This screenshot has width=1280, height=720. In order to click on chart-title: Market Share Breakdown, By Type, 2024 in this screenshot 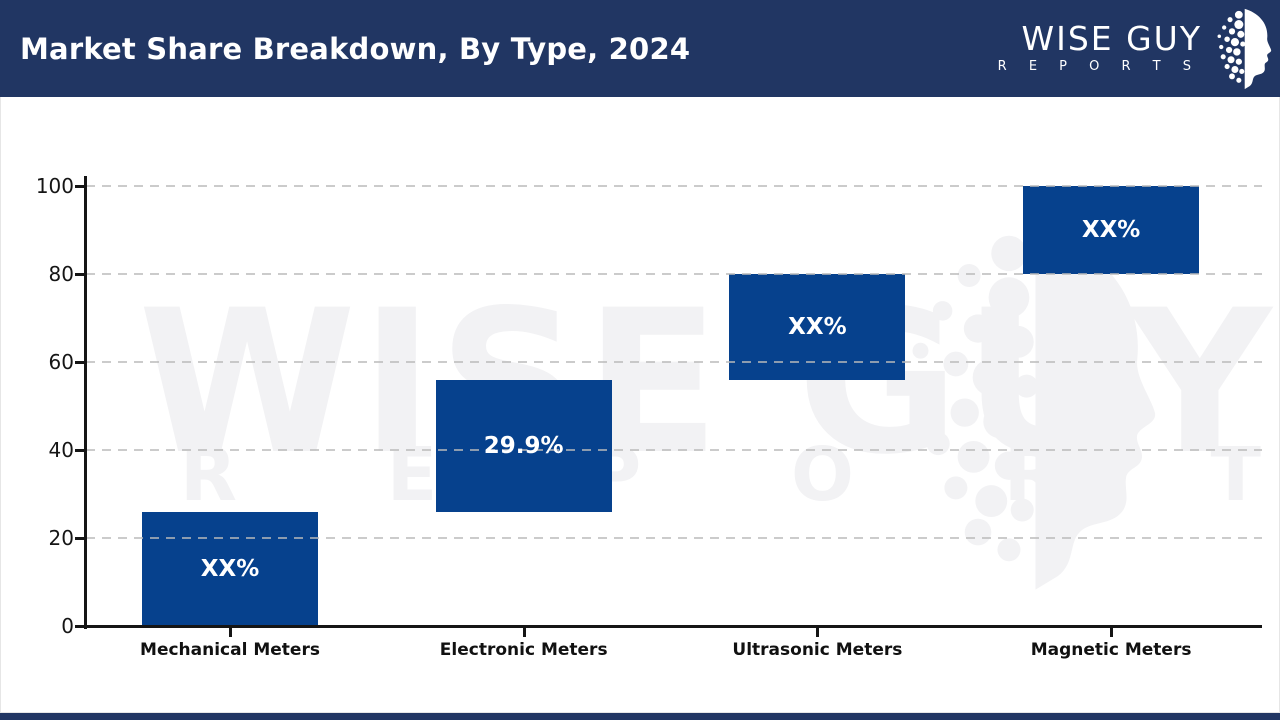, I will do `click(355, 48)`.